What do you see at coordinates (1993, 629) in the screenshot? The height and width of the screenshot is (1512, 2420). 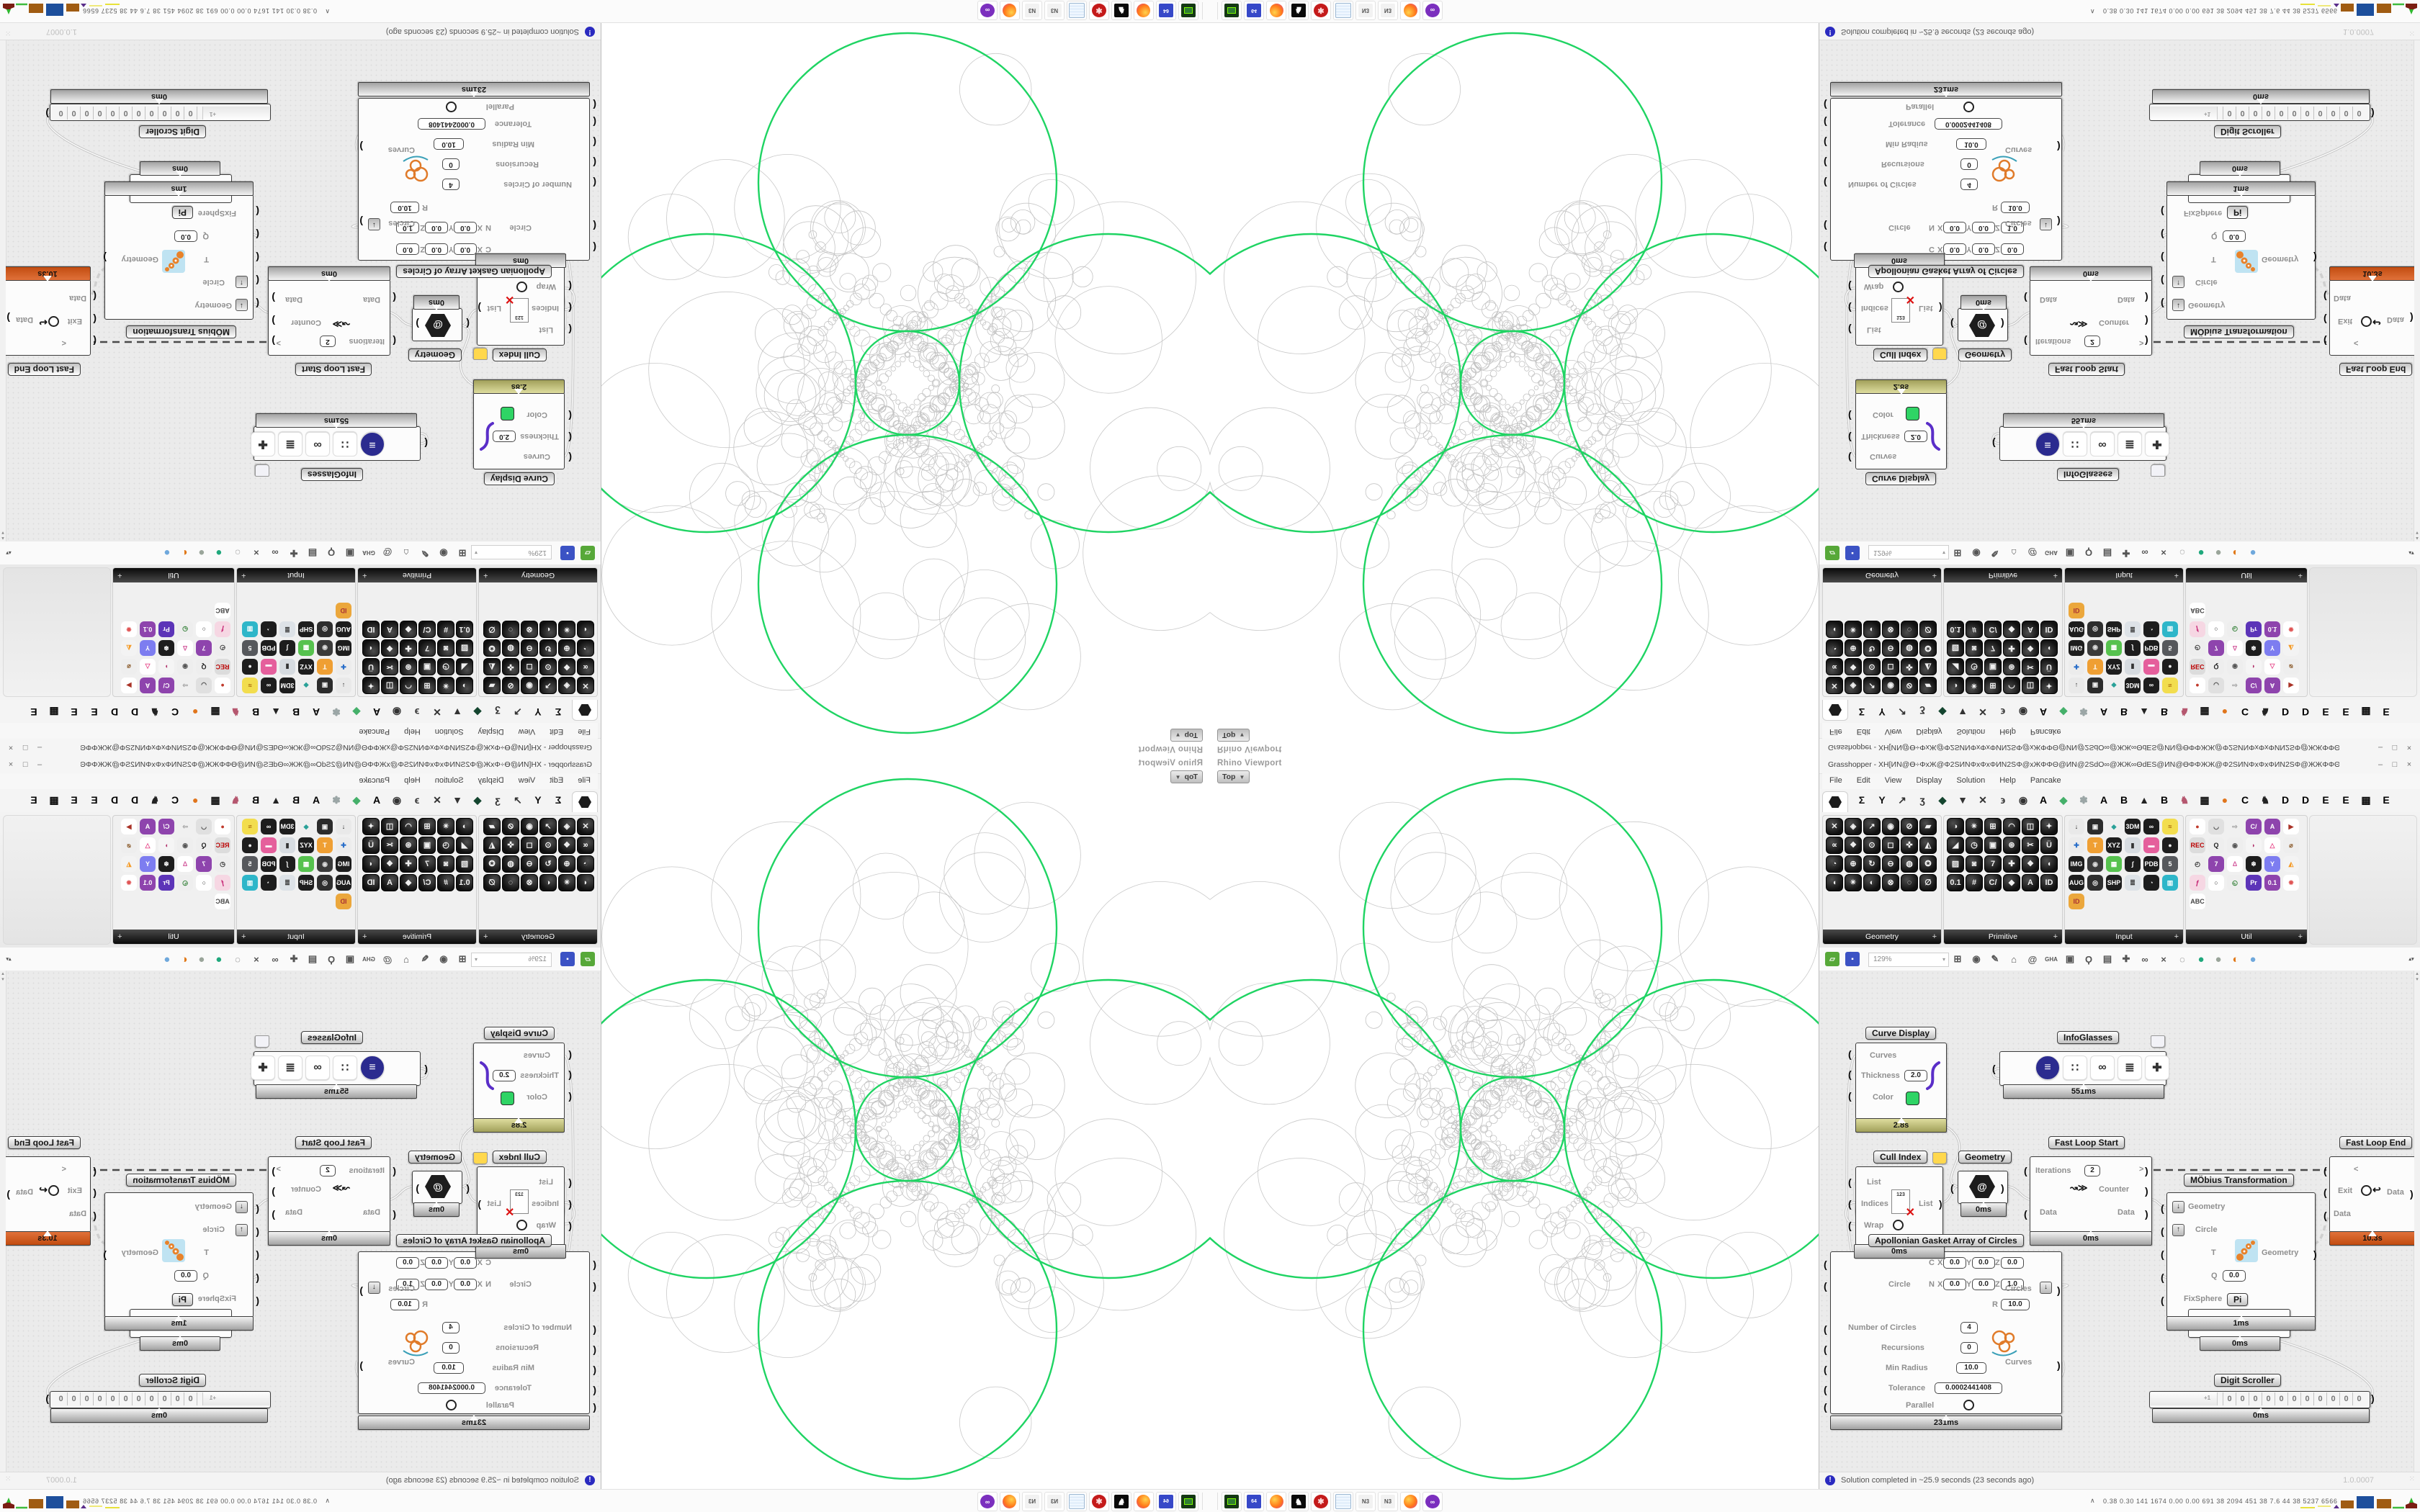 I see `component-icon: C/` at bounding box center [1993, 629].